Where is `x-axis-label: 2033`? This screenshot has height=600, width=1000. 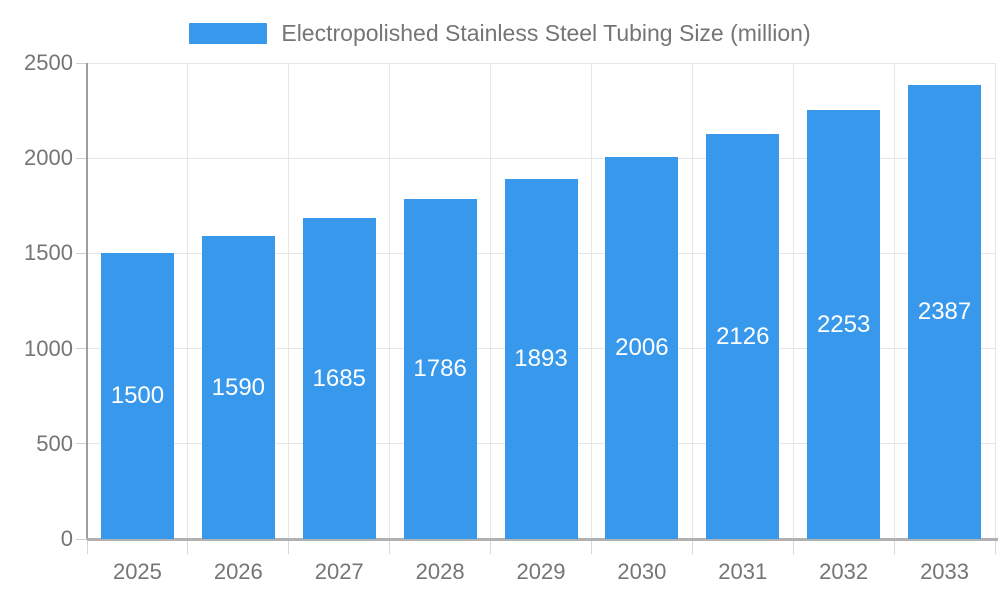 x-axis-label: 2033 is located at coordinates (945, 571).